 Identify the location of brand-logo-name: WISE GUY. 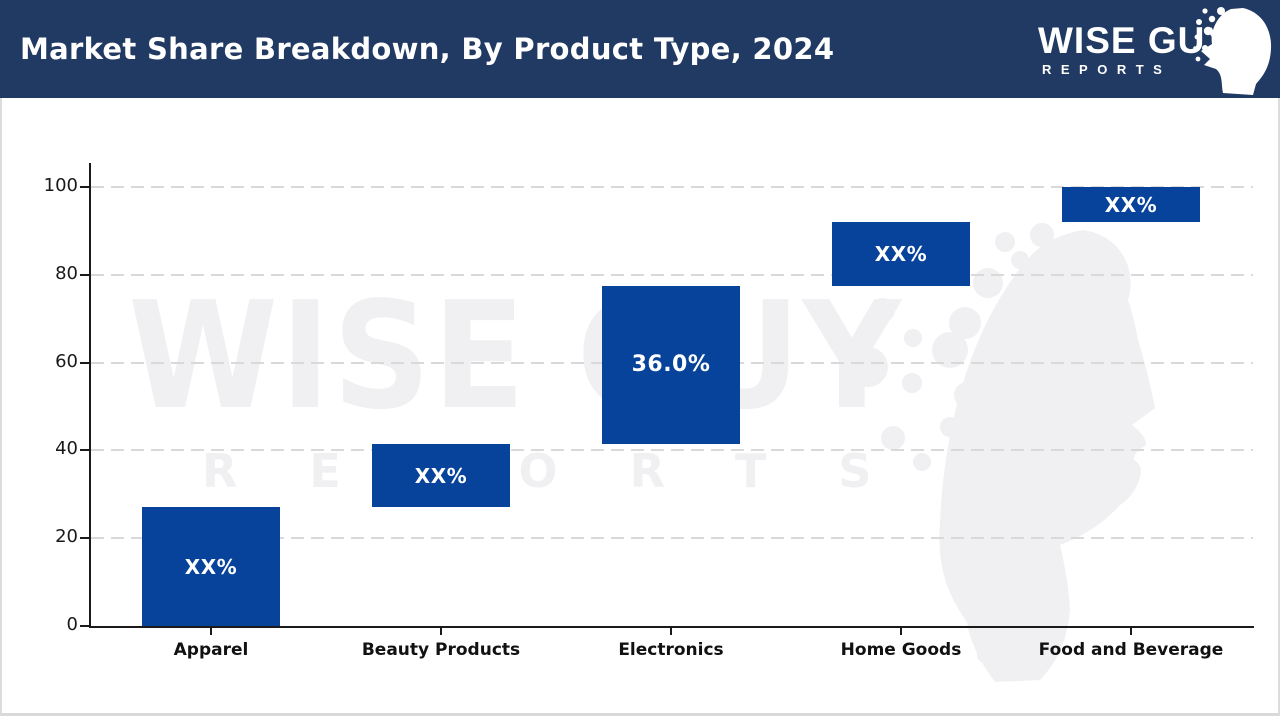
(1135, 40).